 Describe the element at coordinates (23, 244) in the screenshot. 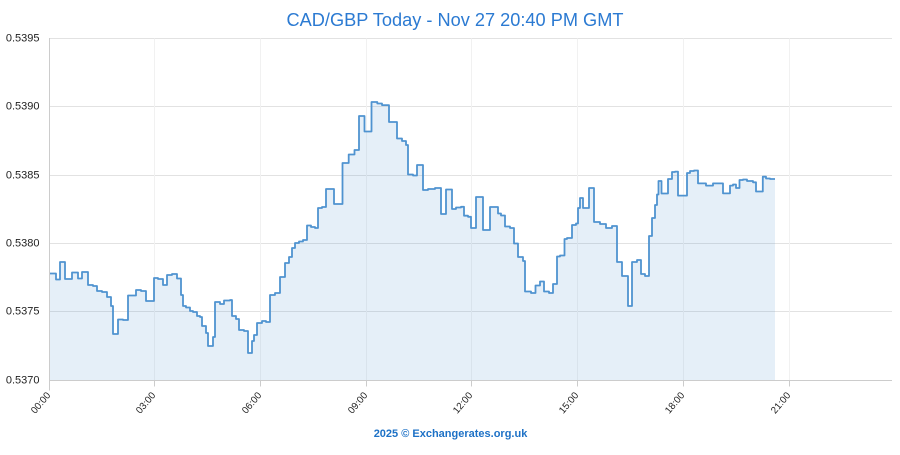

I see `svg-text: 0.5380` at that location.